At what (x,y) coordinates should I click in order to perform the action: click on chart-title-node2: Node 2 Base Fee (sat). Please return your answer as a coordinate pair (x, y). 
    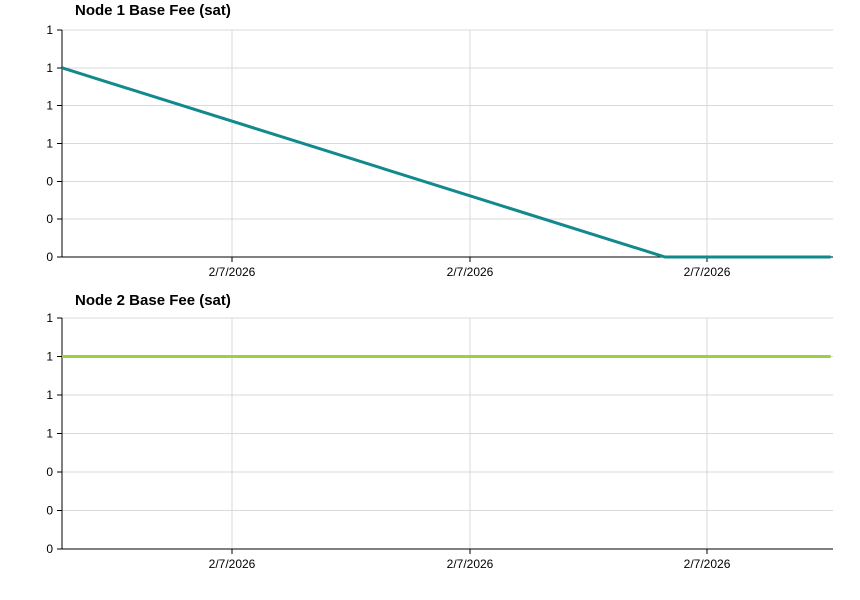
    Looking at the image, I should click on (153, 300).